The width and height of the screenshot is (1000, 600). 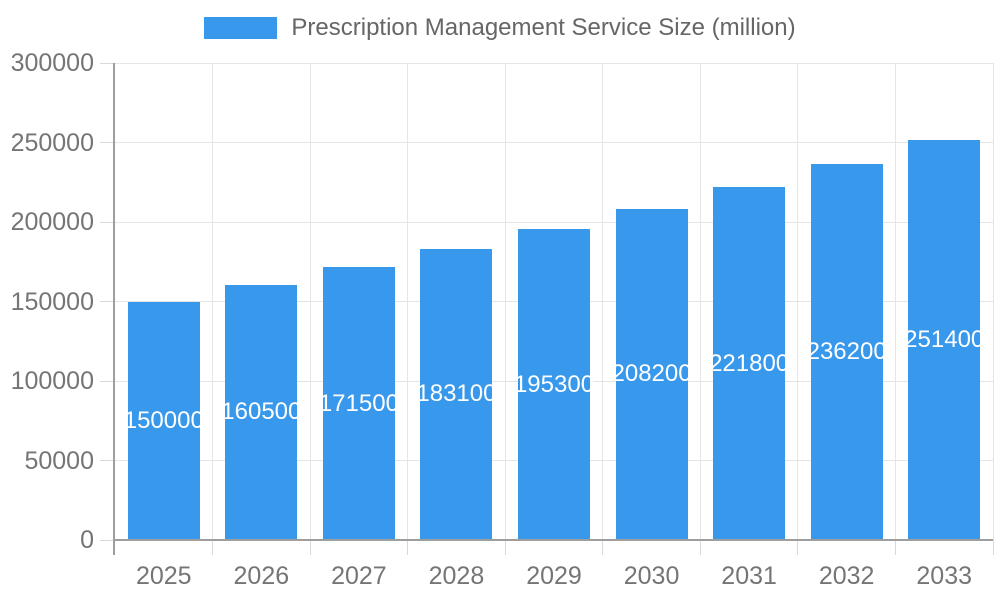 I want to click on y-axis-line, so click(x=114, y=309).